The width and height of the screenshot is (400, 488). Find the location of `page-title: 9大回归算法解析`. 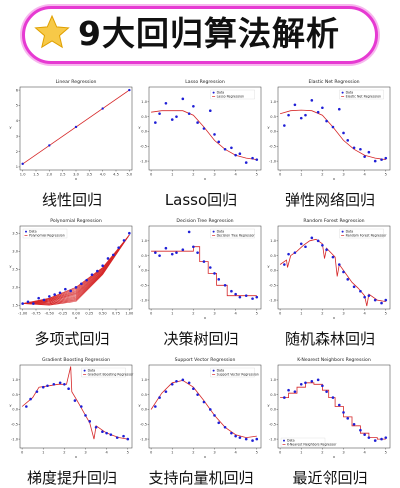

page-title: 9大回归算法解析 is located at coordinates (209, 33).